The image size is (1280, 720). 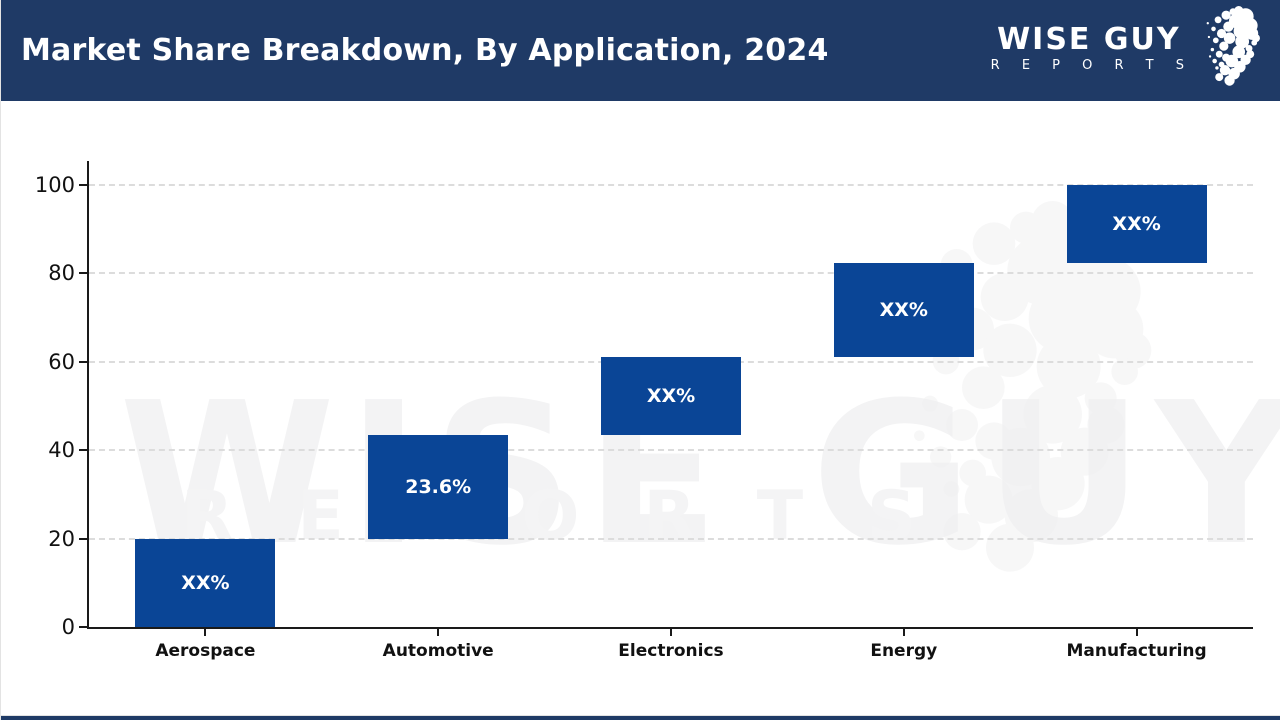 I want to click on bar-aerospace: XX%, so click(x=205, y=583).